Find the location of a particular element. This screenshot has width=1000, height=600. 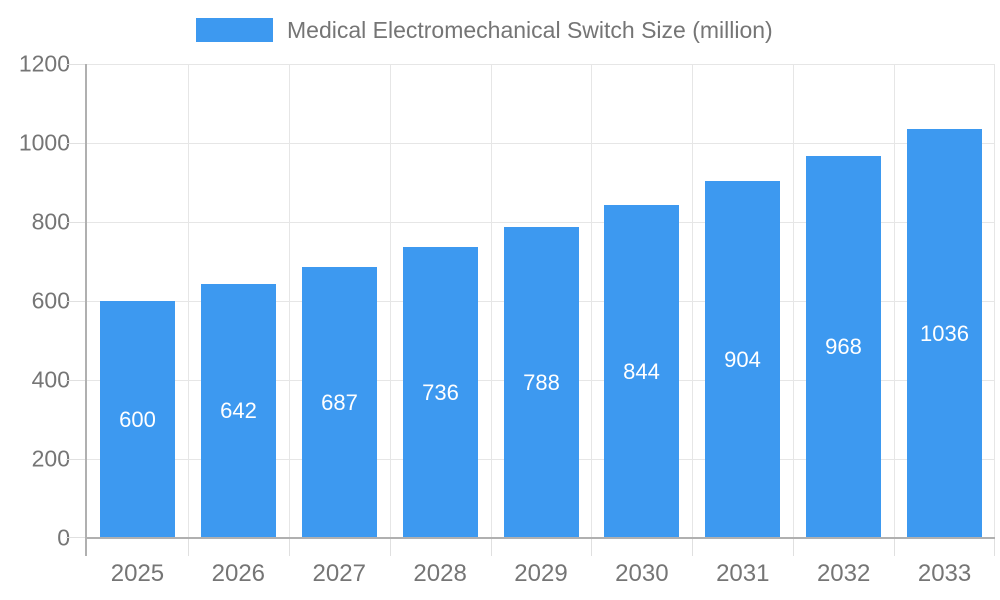

bar-value-label: 968 is located at coordinates (843, 346).